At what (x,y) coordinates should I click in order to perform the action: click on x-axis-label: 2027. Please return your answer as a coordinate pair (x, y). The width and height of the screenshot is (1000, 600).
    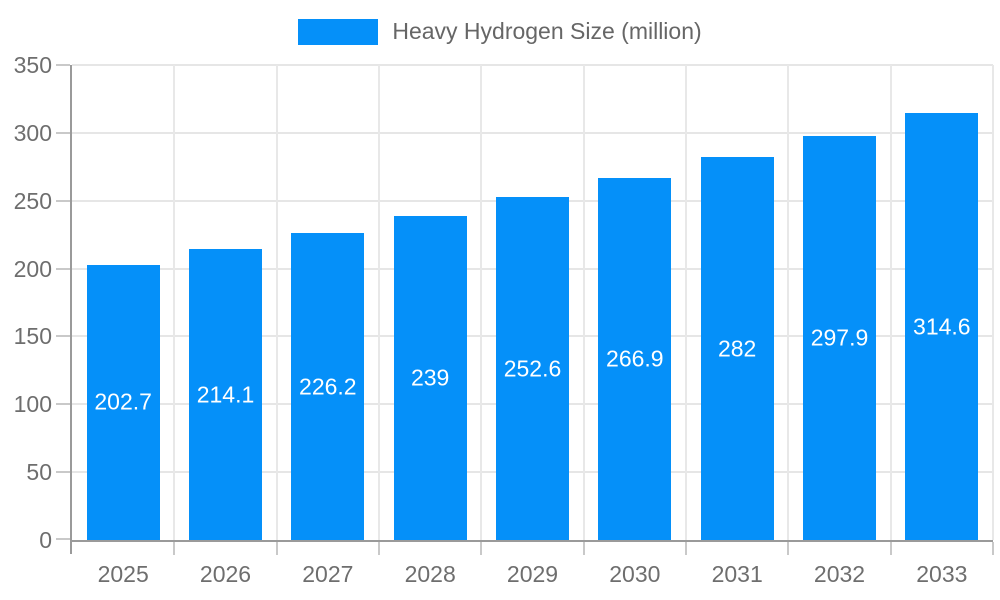
    Looking at the image, I should click on (328, 574).